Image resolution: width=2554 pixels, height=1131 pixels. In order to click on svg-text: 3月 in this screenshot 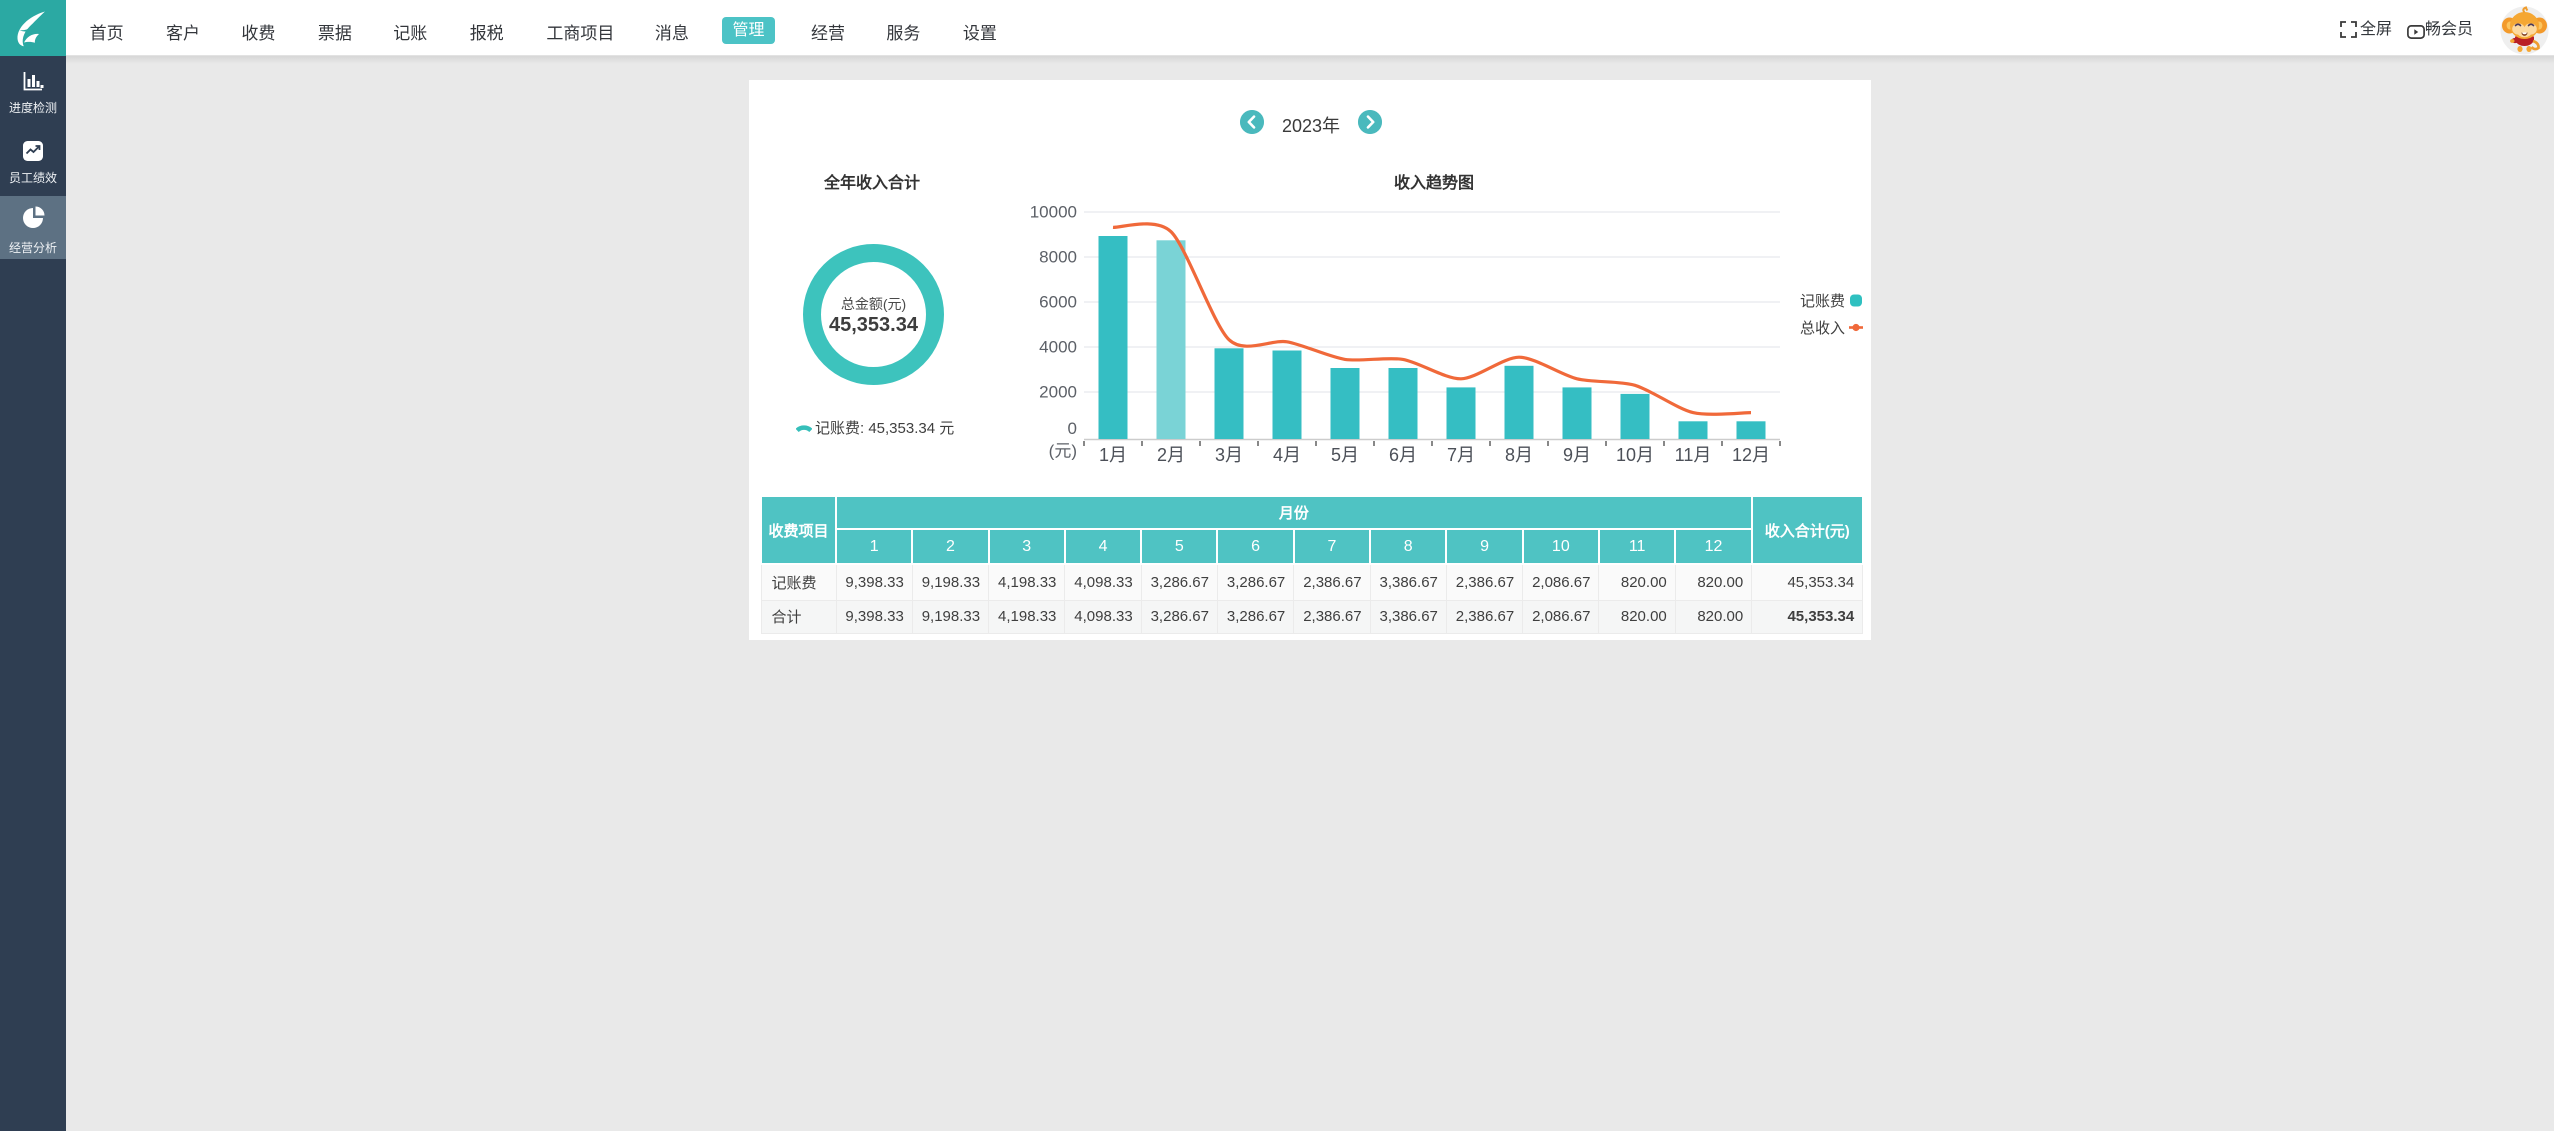, I will do `click(1229, 455)`.